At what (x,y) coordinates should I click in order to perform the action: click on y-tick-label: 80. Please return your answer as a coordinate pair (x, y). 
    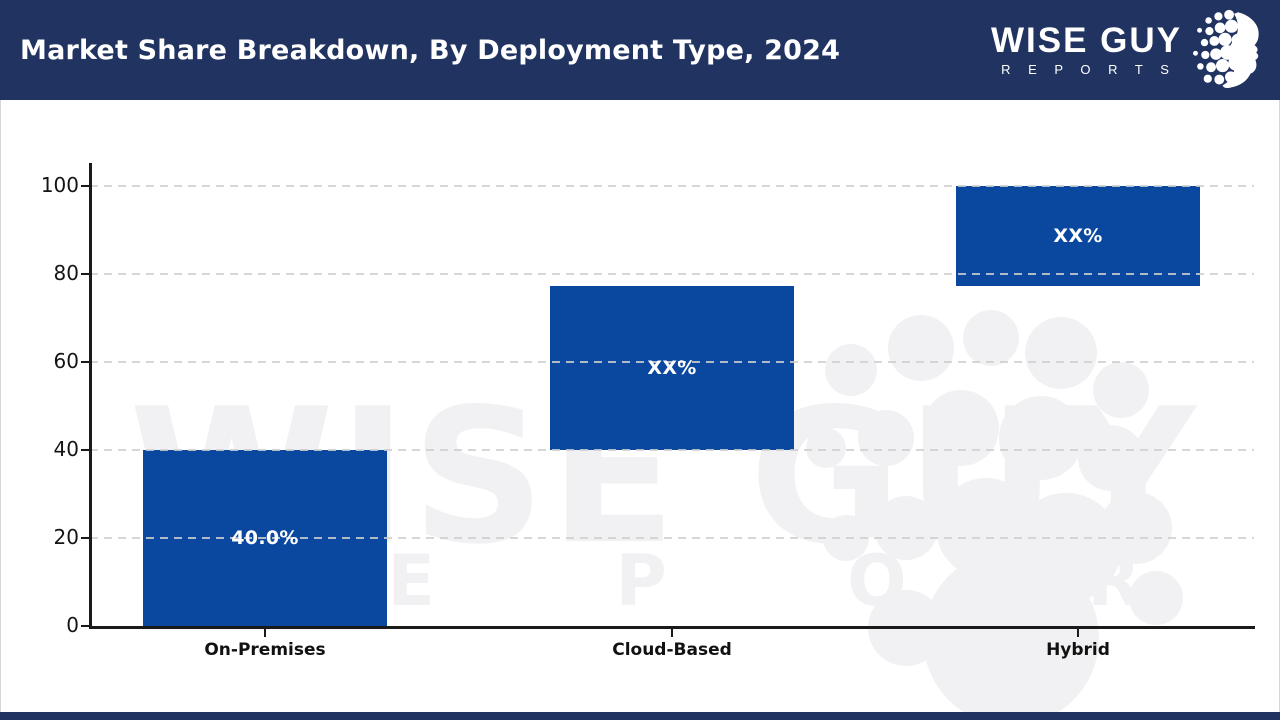
    Looking at the image, I should click on (66, 273).